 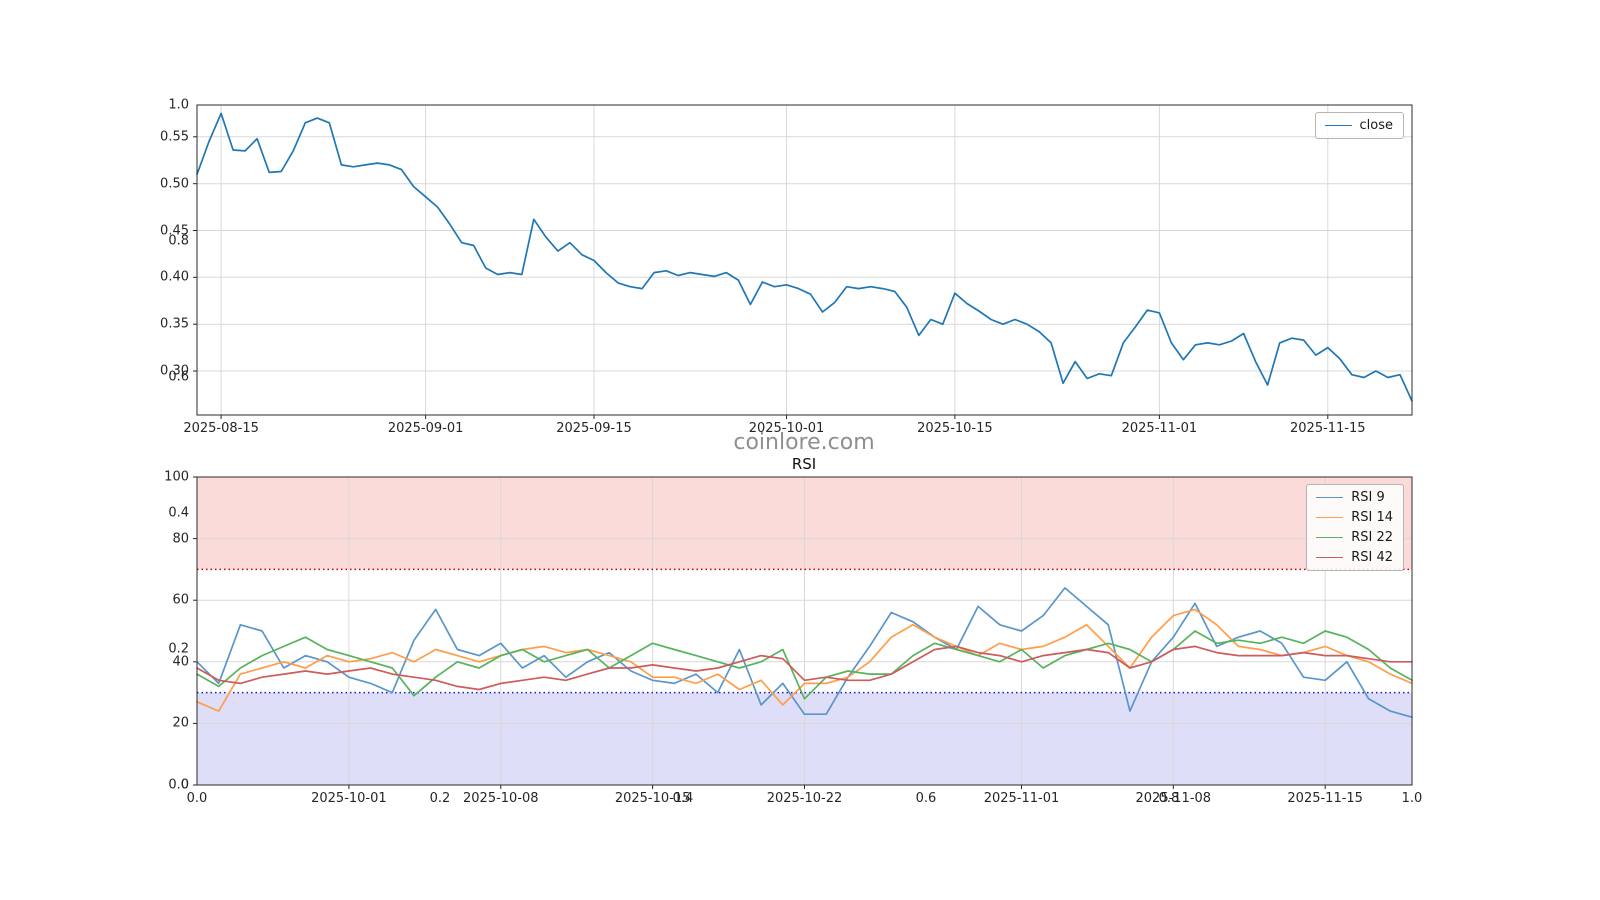 I want to click on legend-entry: RSI 9, so click(x=1354, y=497).